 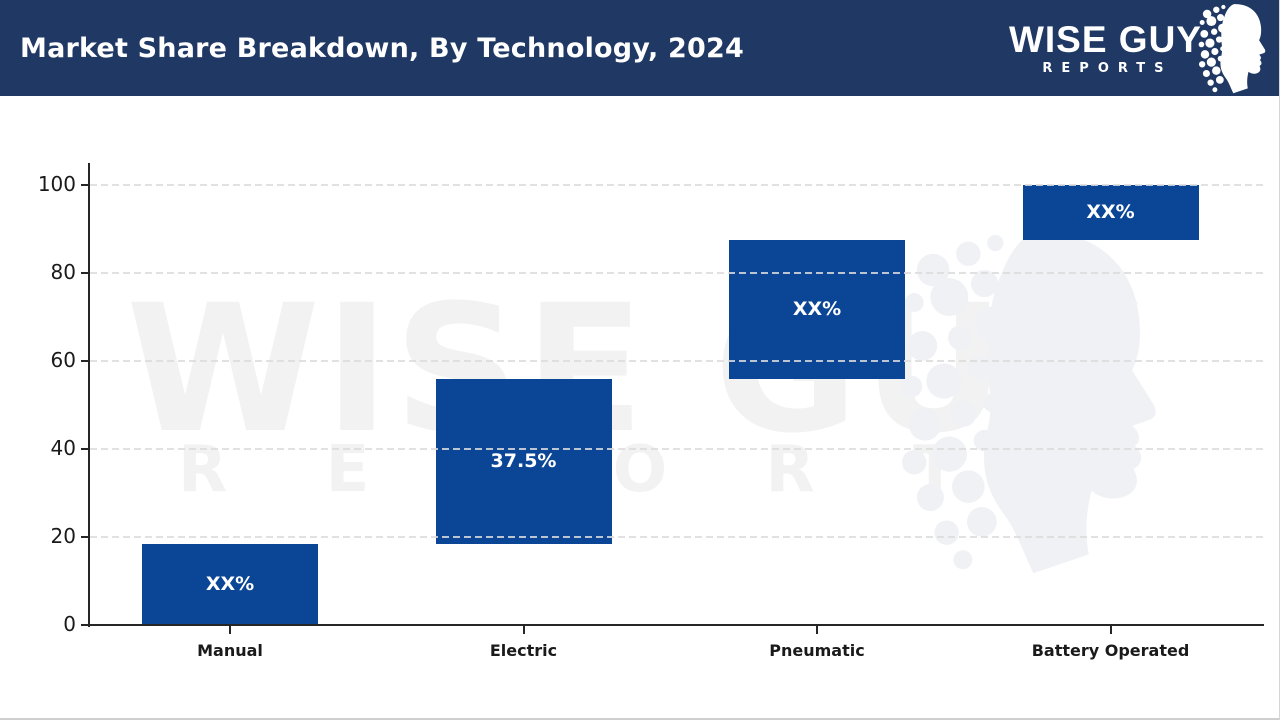 I want to click on bar-electric, so click(x=523, y=461).